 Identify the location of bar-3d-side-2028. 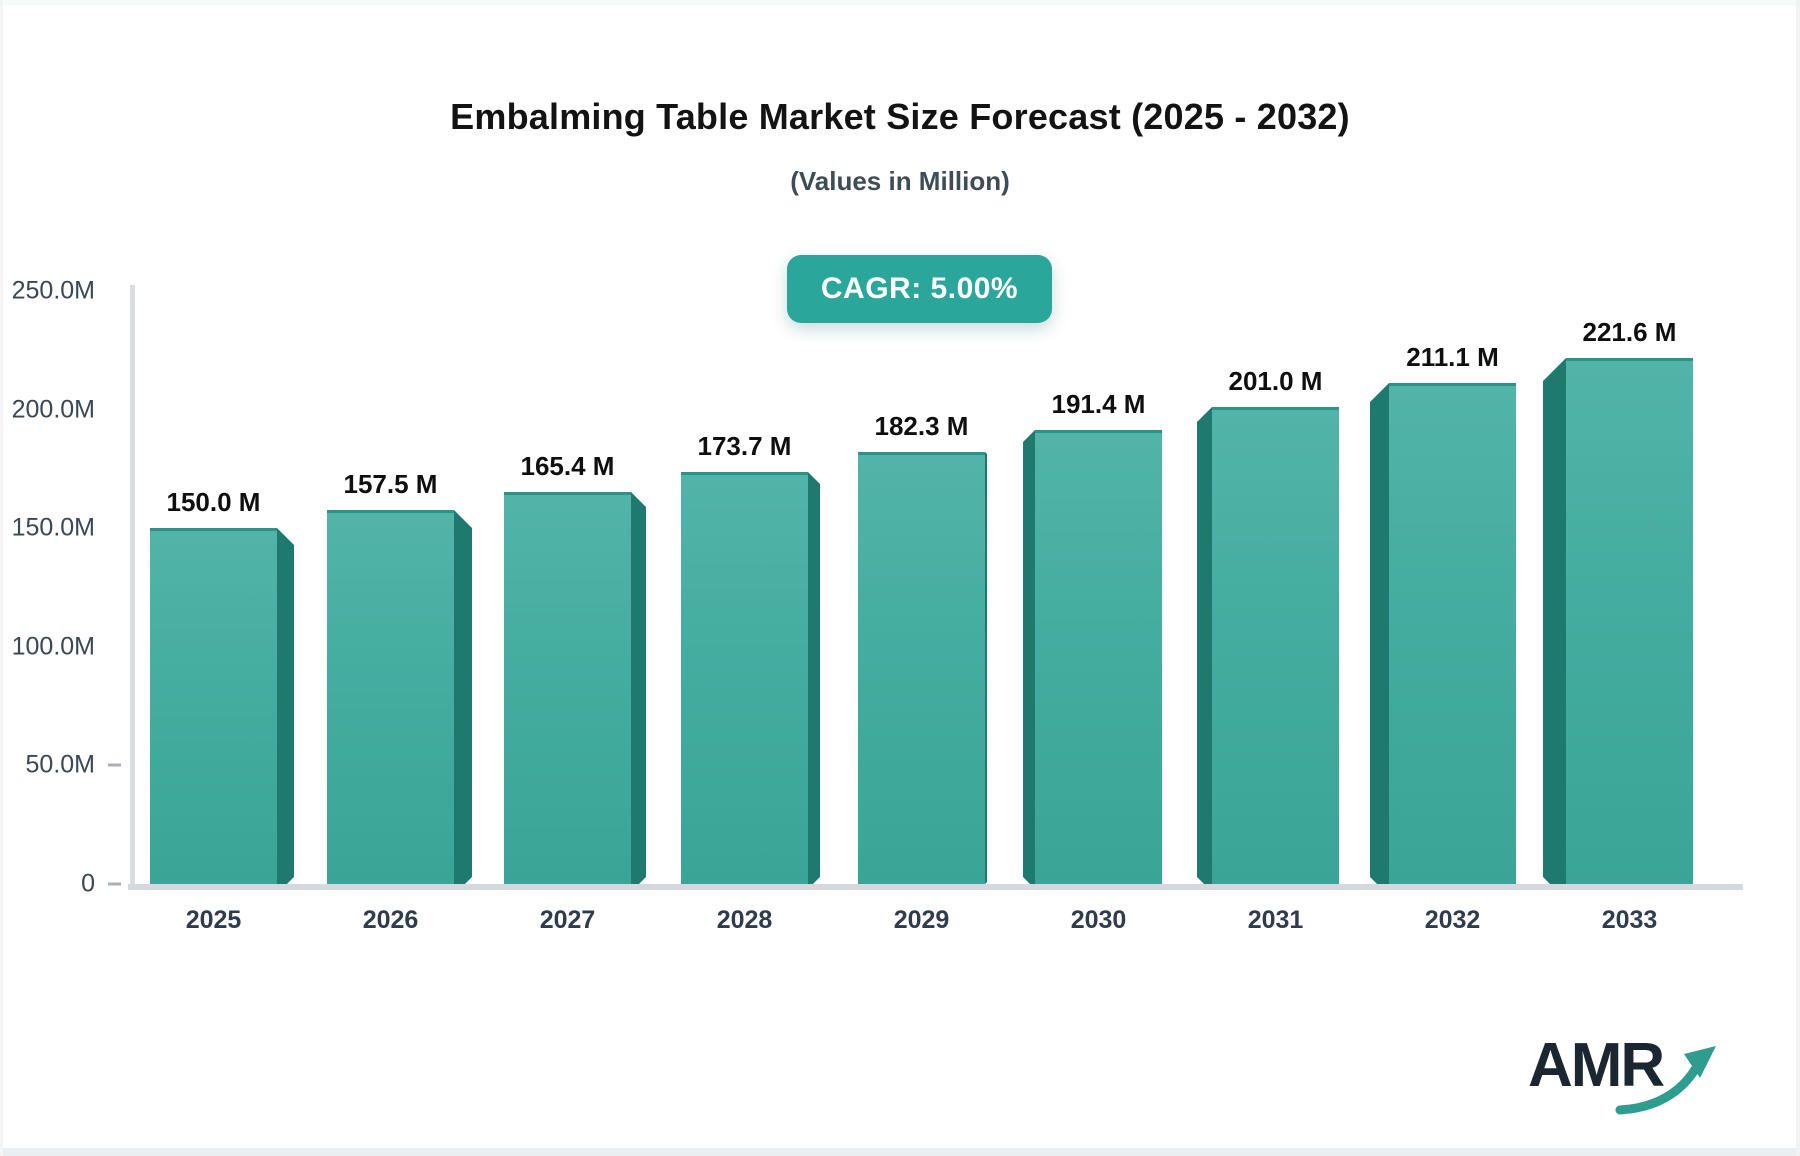
(814, 678).